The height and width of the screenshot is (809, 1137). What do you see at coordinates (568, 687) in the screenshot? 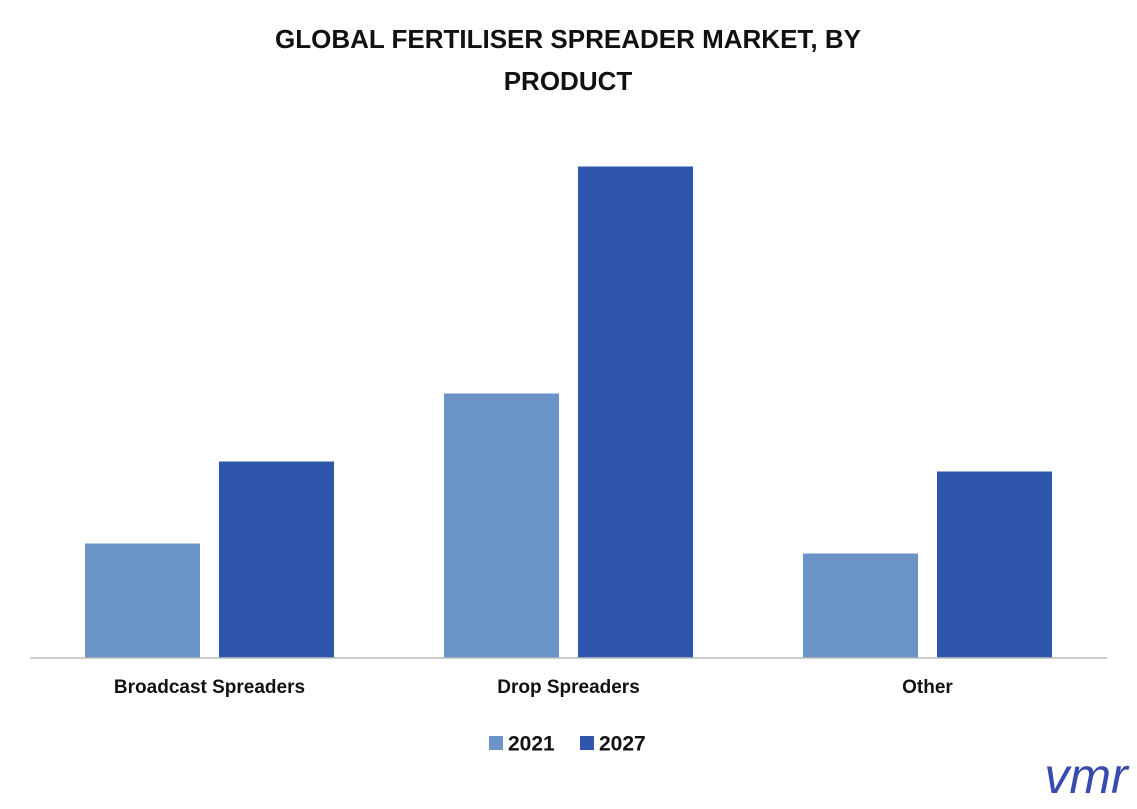
I see `x-tick-label: Drop Spreaders` at bounding box center [568, 687].